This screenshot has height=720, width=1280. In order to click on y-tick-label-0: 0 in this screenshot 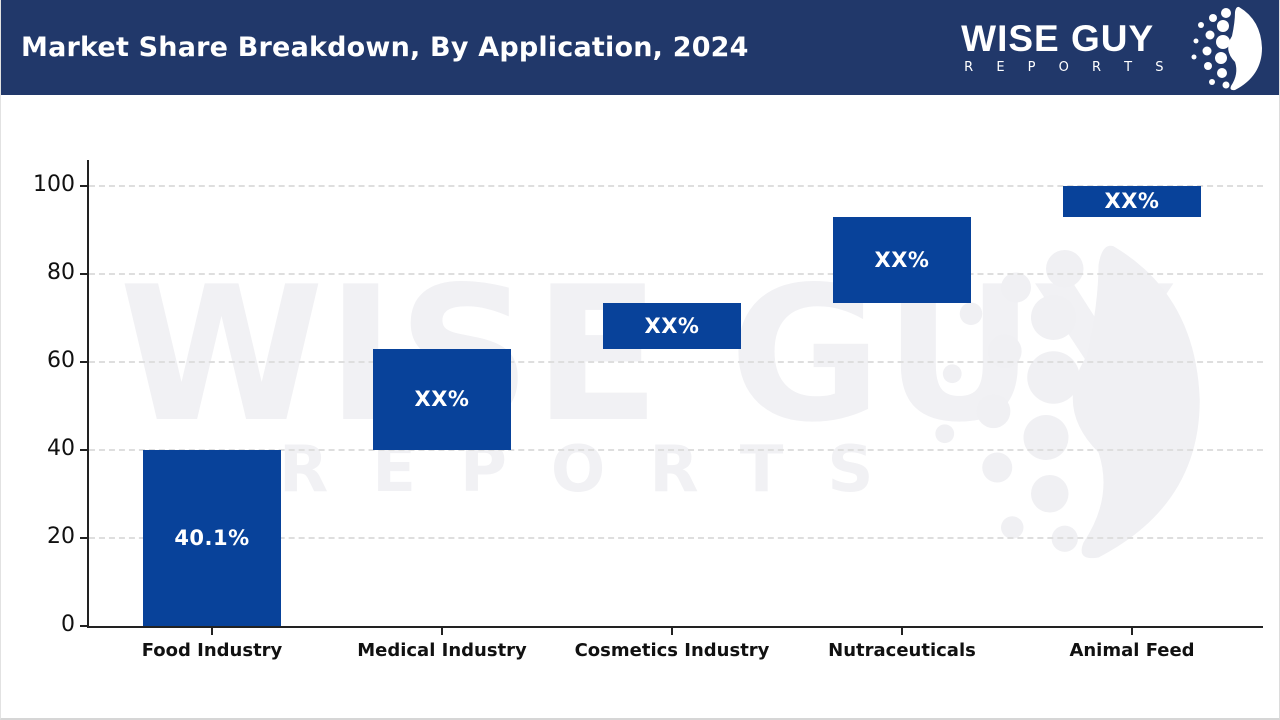, I will do `click(68, 624)`.